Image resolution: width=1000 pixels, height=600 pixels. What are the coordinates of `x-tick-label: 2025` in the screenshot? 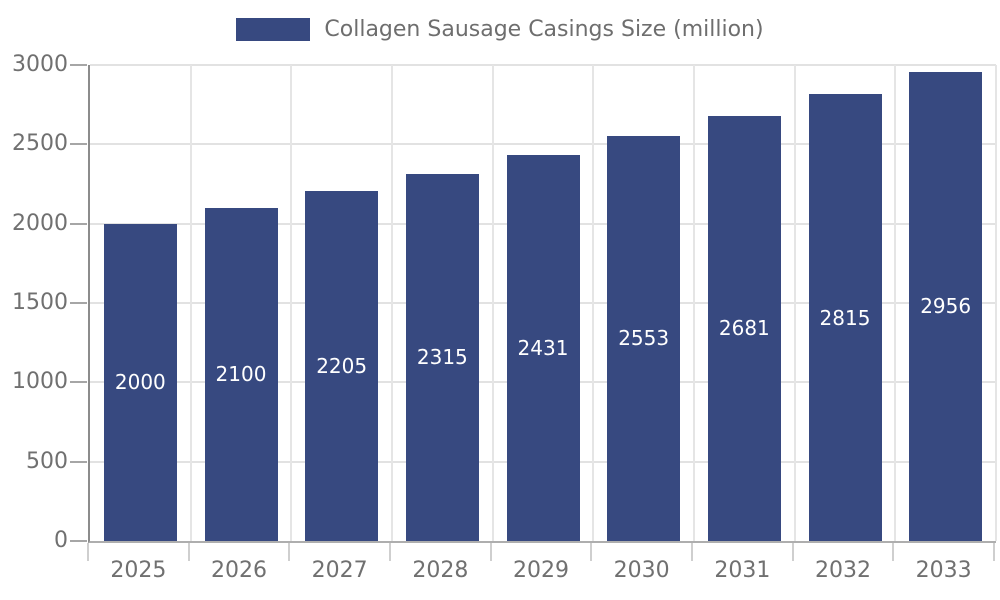 It's located at (138, 570).